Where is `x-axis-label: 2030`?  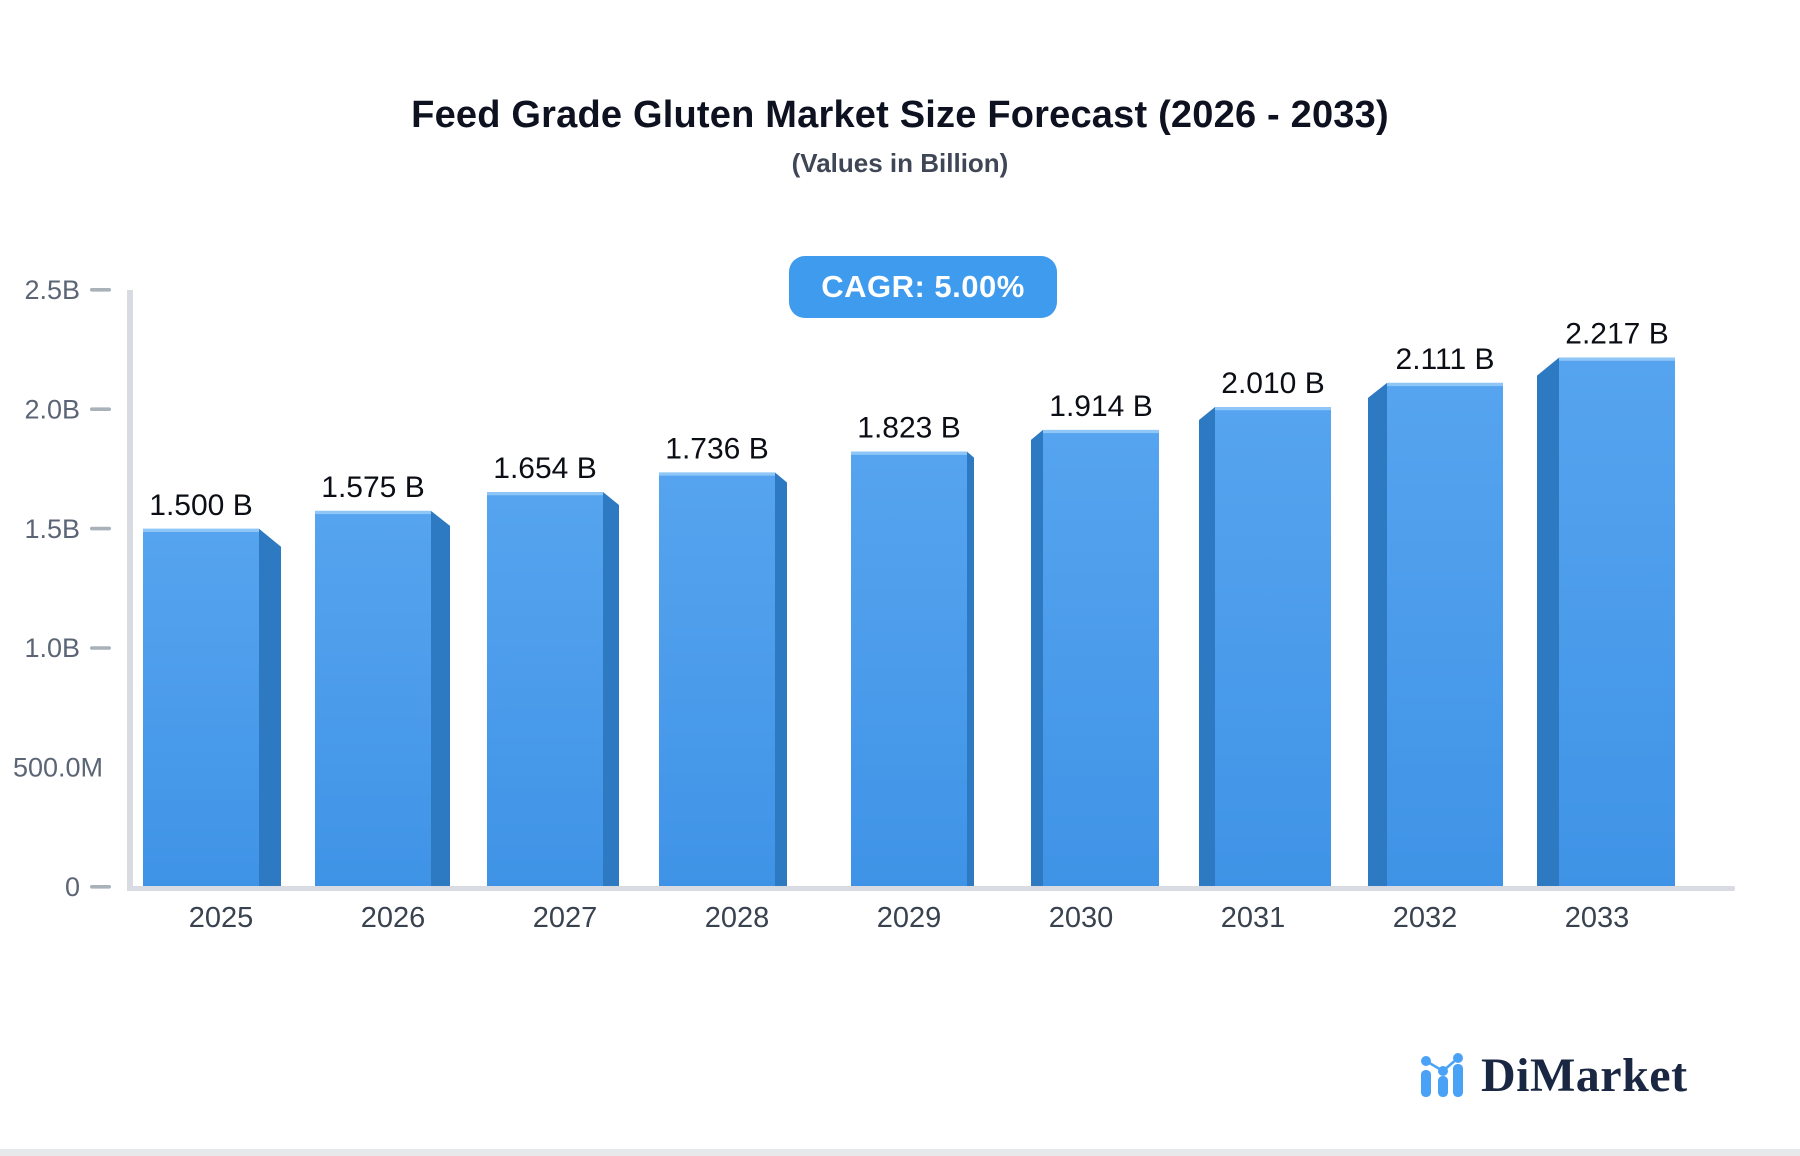 x-axis-label: 2030 is located at coordinates (1081, 918).